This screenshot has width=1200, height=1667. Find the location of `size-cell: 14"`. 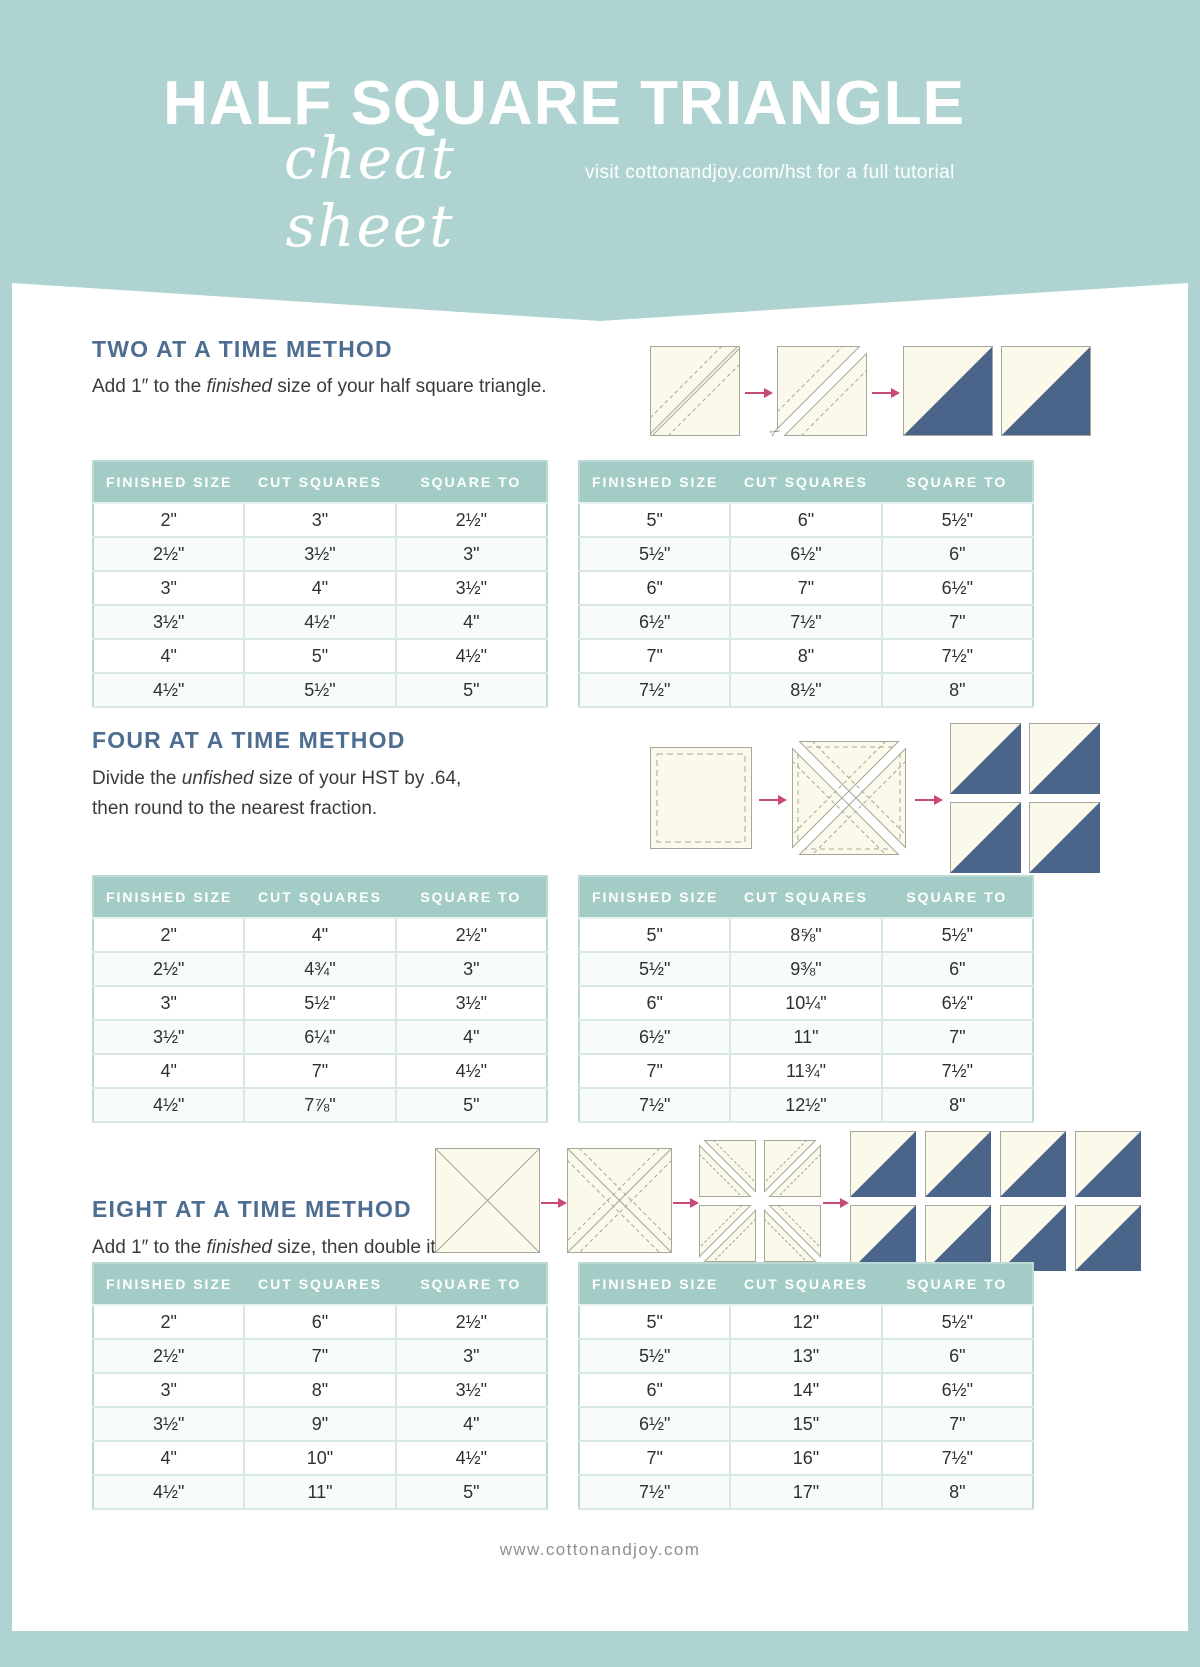

size-cell: 14" is located at coordinates (806, 1390).